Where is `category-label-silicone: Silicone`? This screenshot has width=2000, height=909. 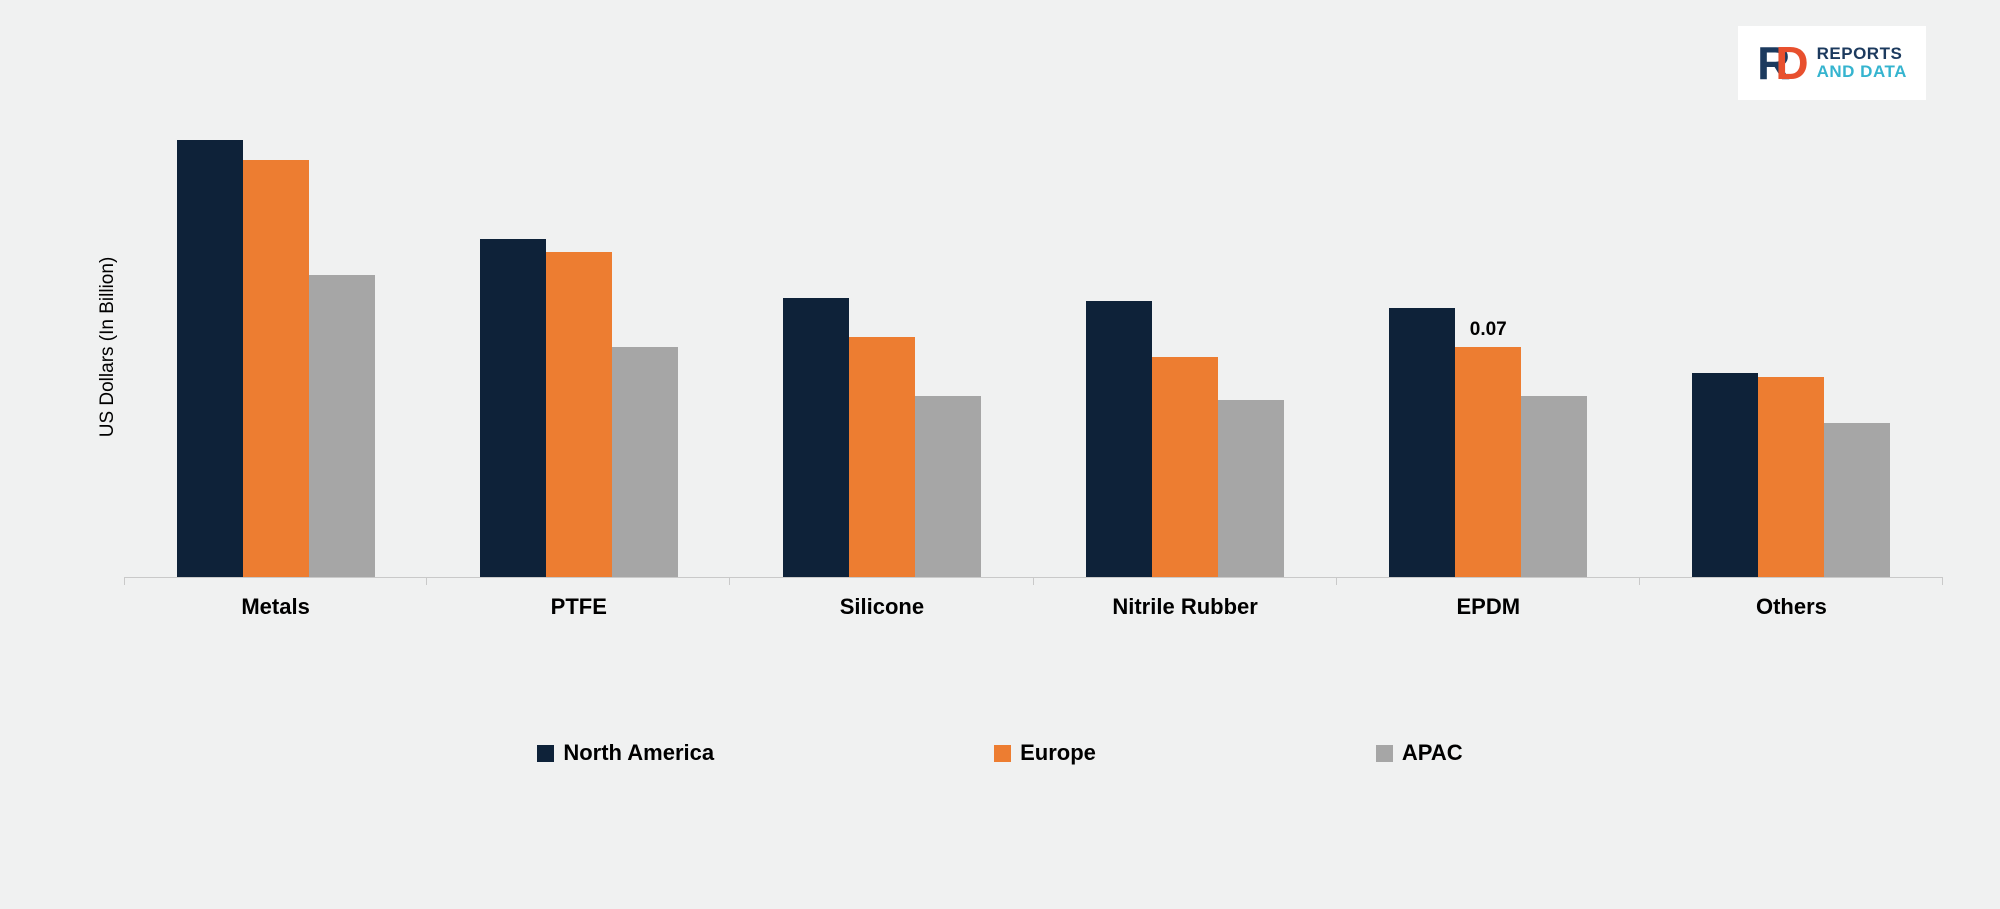 category-label-silicone: Silicone is located at coordinates (882, 606).